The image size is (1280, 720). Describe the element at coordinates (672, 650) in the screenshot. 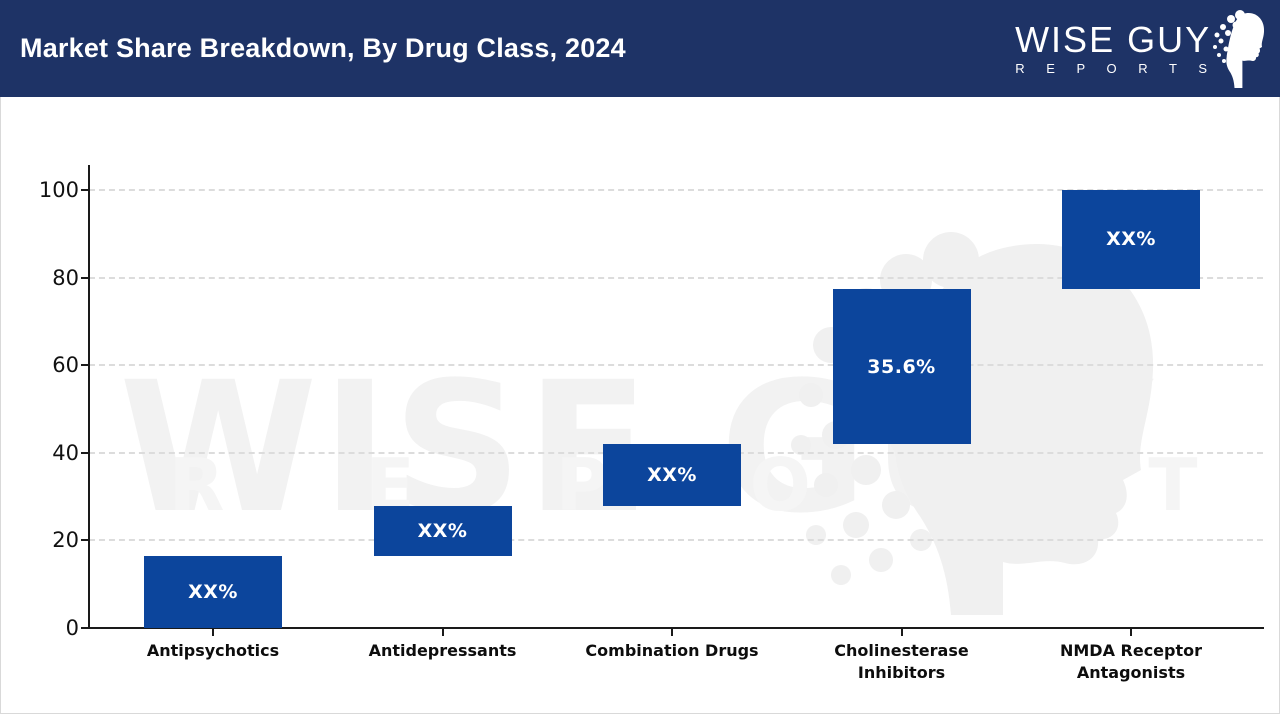

I see `x-label-combination-drugs: Combination Drugs` at that location.